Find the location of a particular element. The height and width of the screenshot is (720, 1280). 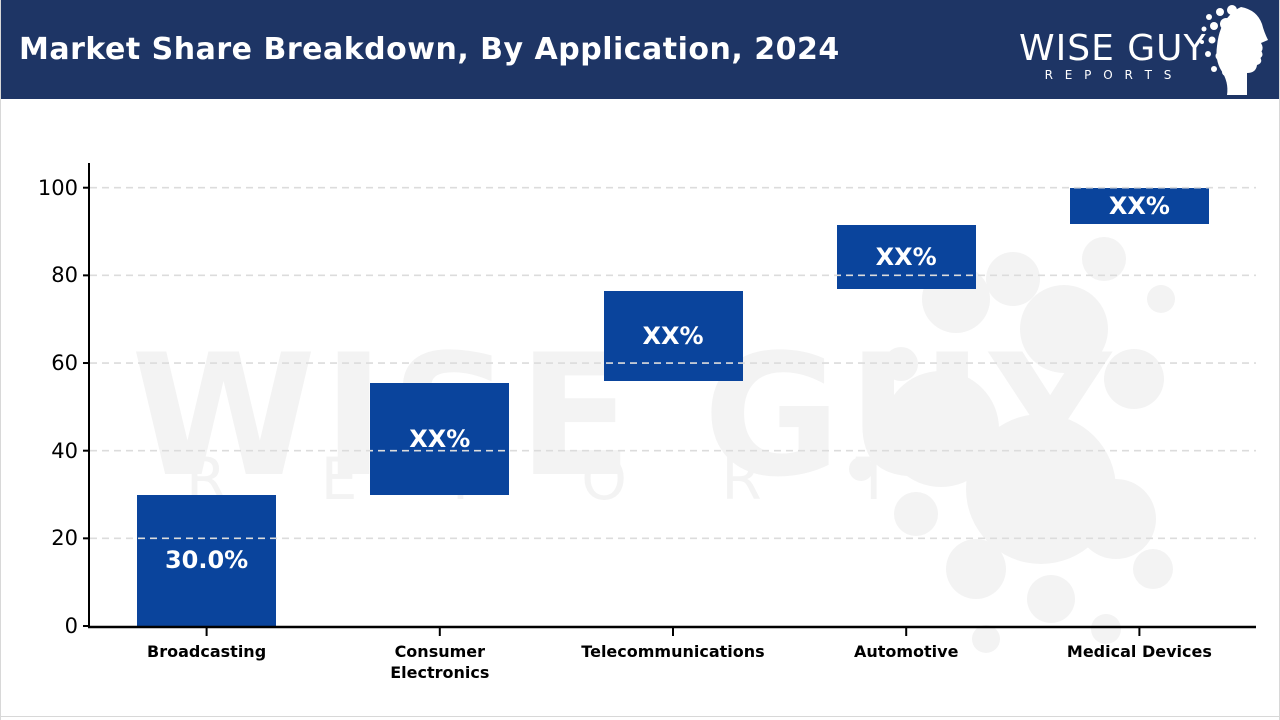

bar-consumer-electronics: XX% is located at coordinates (440, 438).